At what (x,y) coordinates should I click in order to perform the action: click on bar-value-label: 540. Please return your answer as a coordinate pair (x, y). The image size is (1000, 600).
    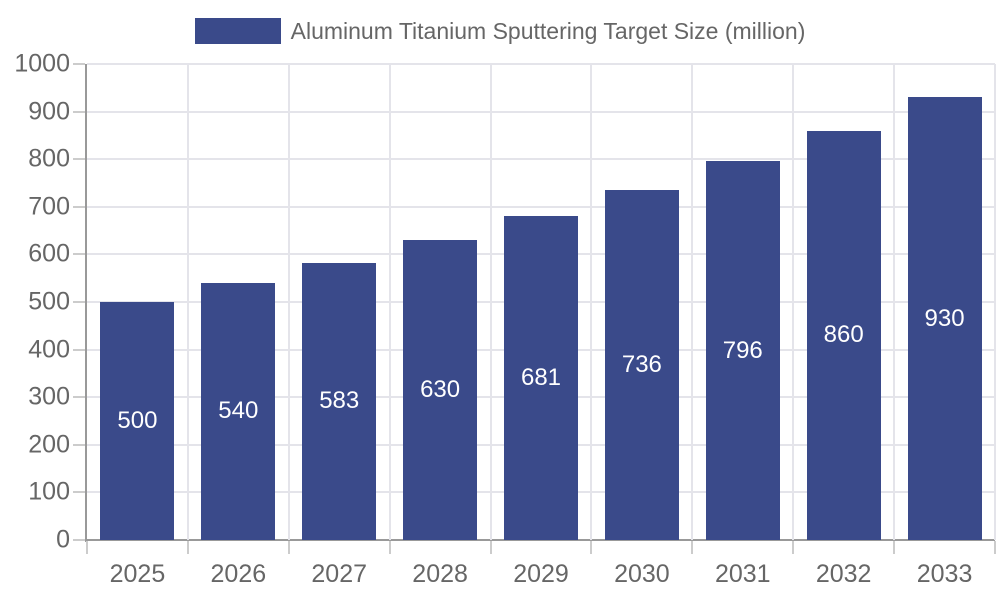
    Looking at the image, I should click on (238, 411).